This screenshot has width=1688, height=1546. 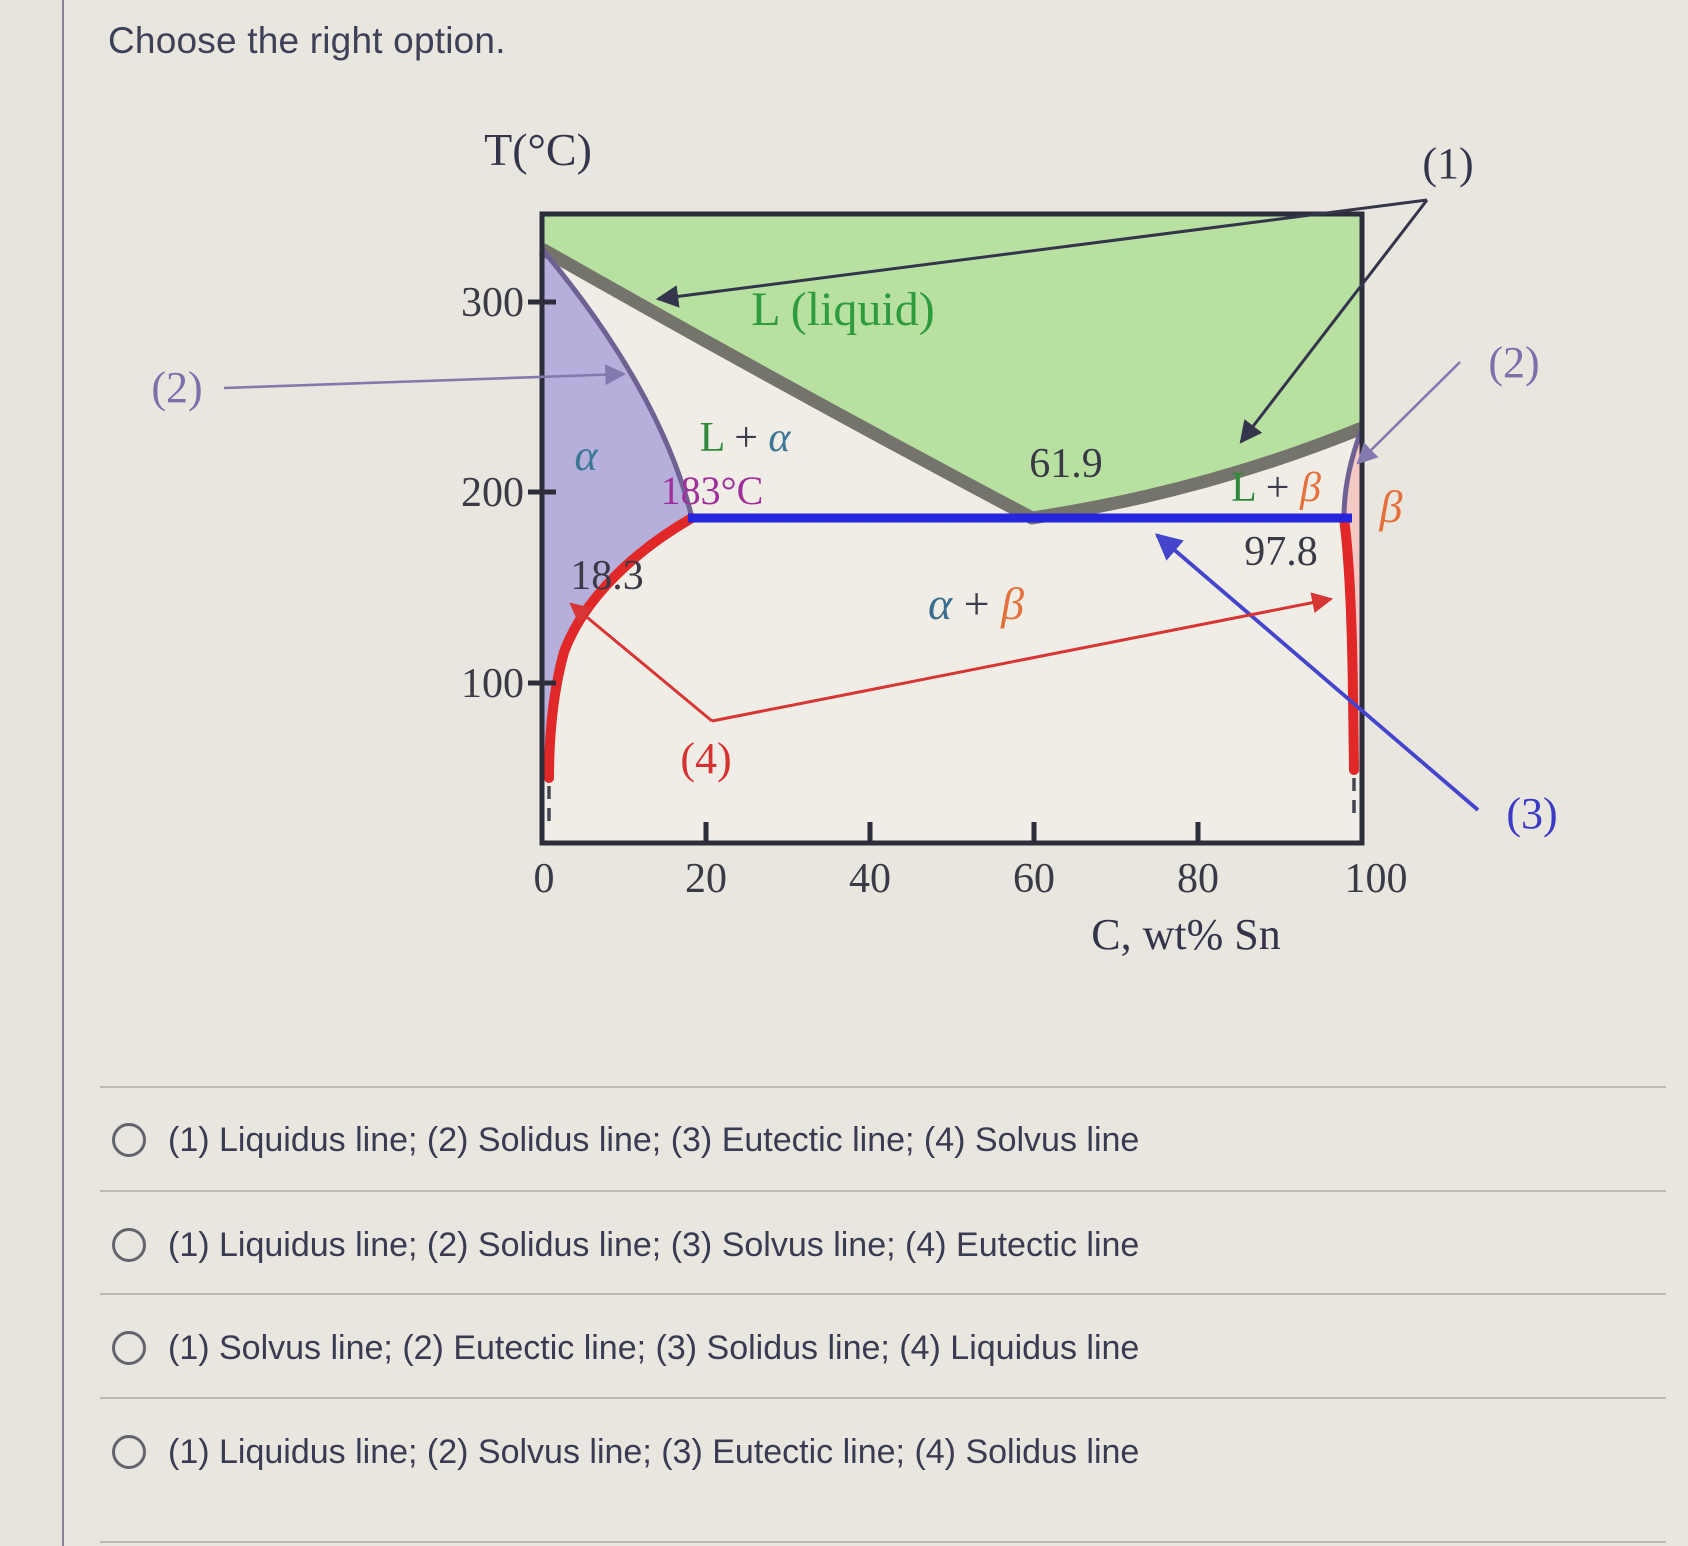 What do you see at coordinates (544, 879) in the screenshot?
I see `x-tick-label-0: 0` at bounding box center [544, 879].